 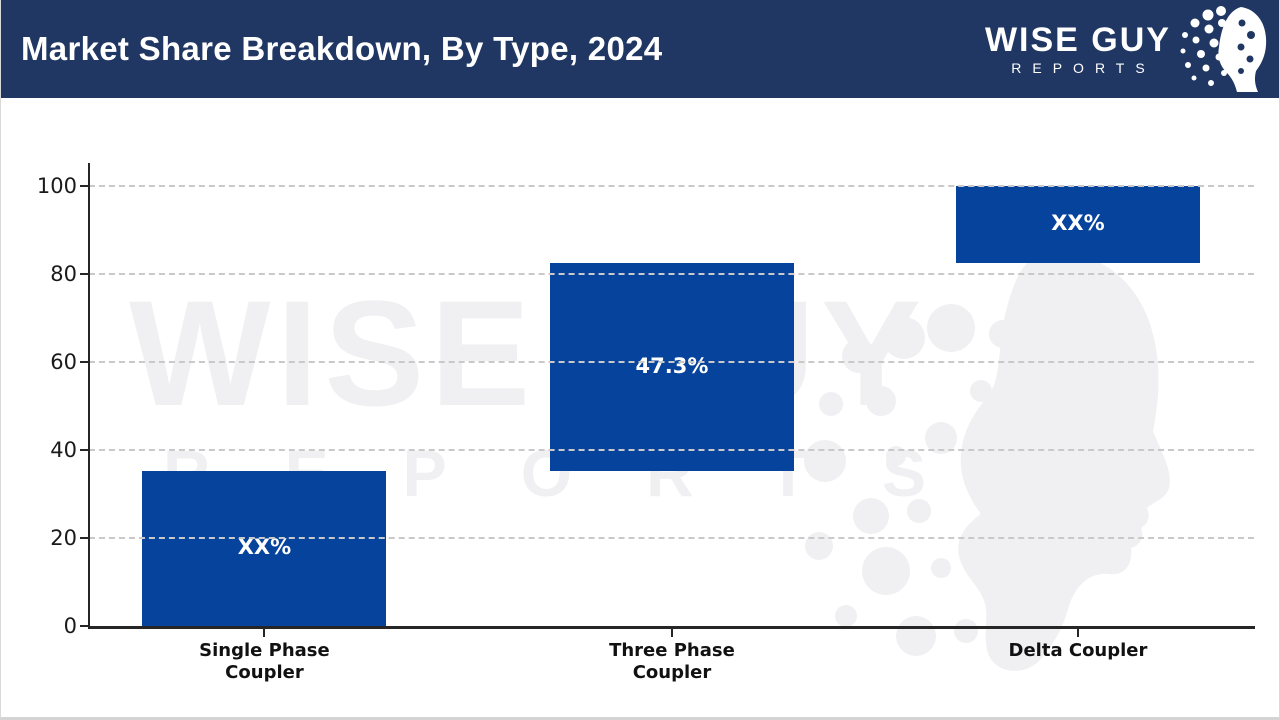 I want to click on x-category-label-1: Single Phase Coupler, so click(x=264, y=661).